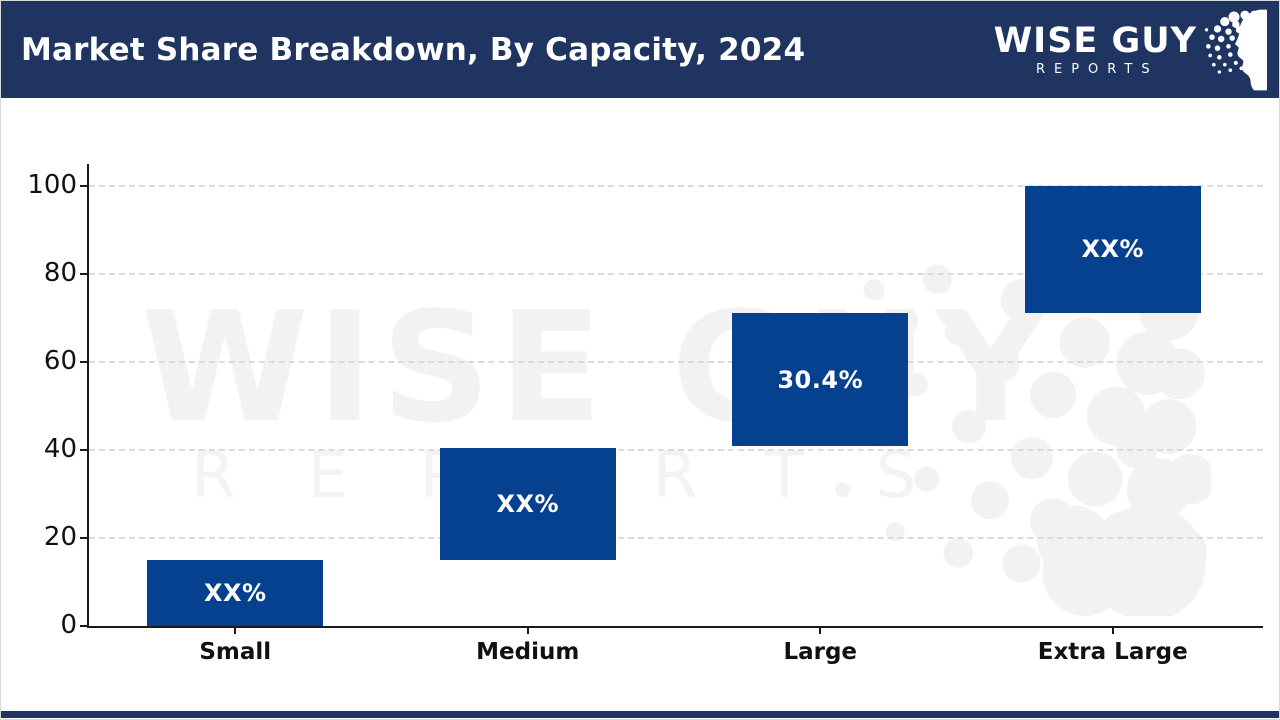  What do you see at coordinates (68, 625) in the screenshot?
I see `y-tick-label-0: 0` at bounding box center [68, 625].